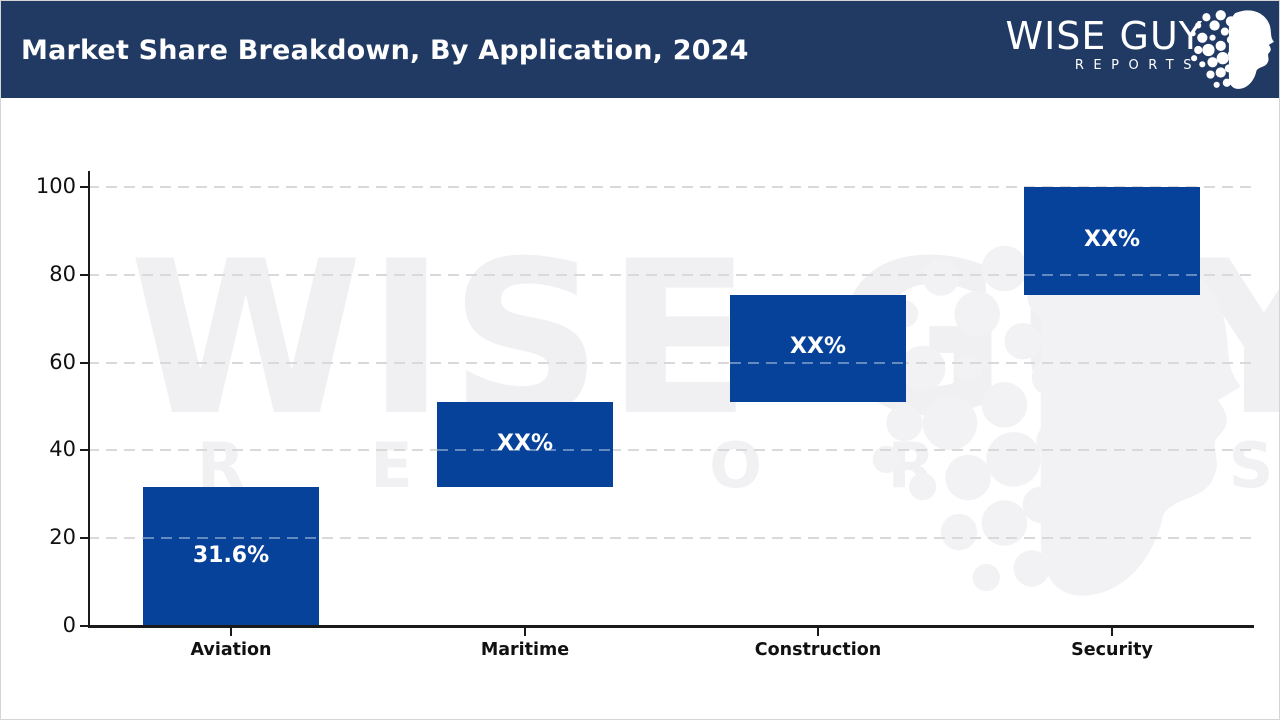 This screenshot has width=1280, height=720. I want to click on x-category-label-security: Security, so click(1112, 650).